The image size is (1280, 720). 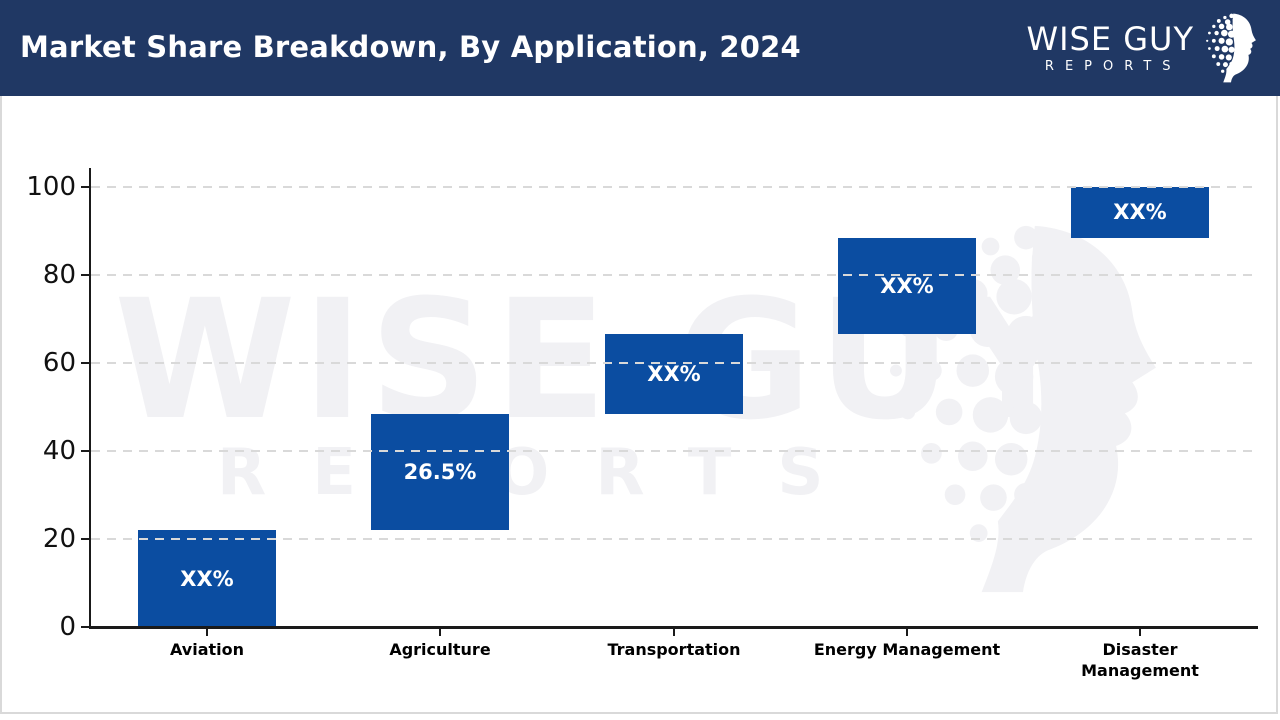 What do you see at coordinates (1113, 66) in the screenshot?
I see `logo-subtext: REPORTS` at bounding box center [1113, 66].